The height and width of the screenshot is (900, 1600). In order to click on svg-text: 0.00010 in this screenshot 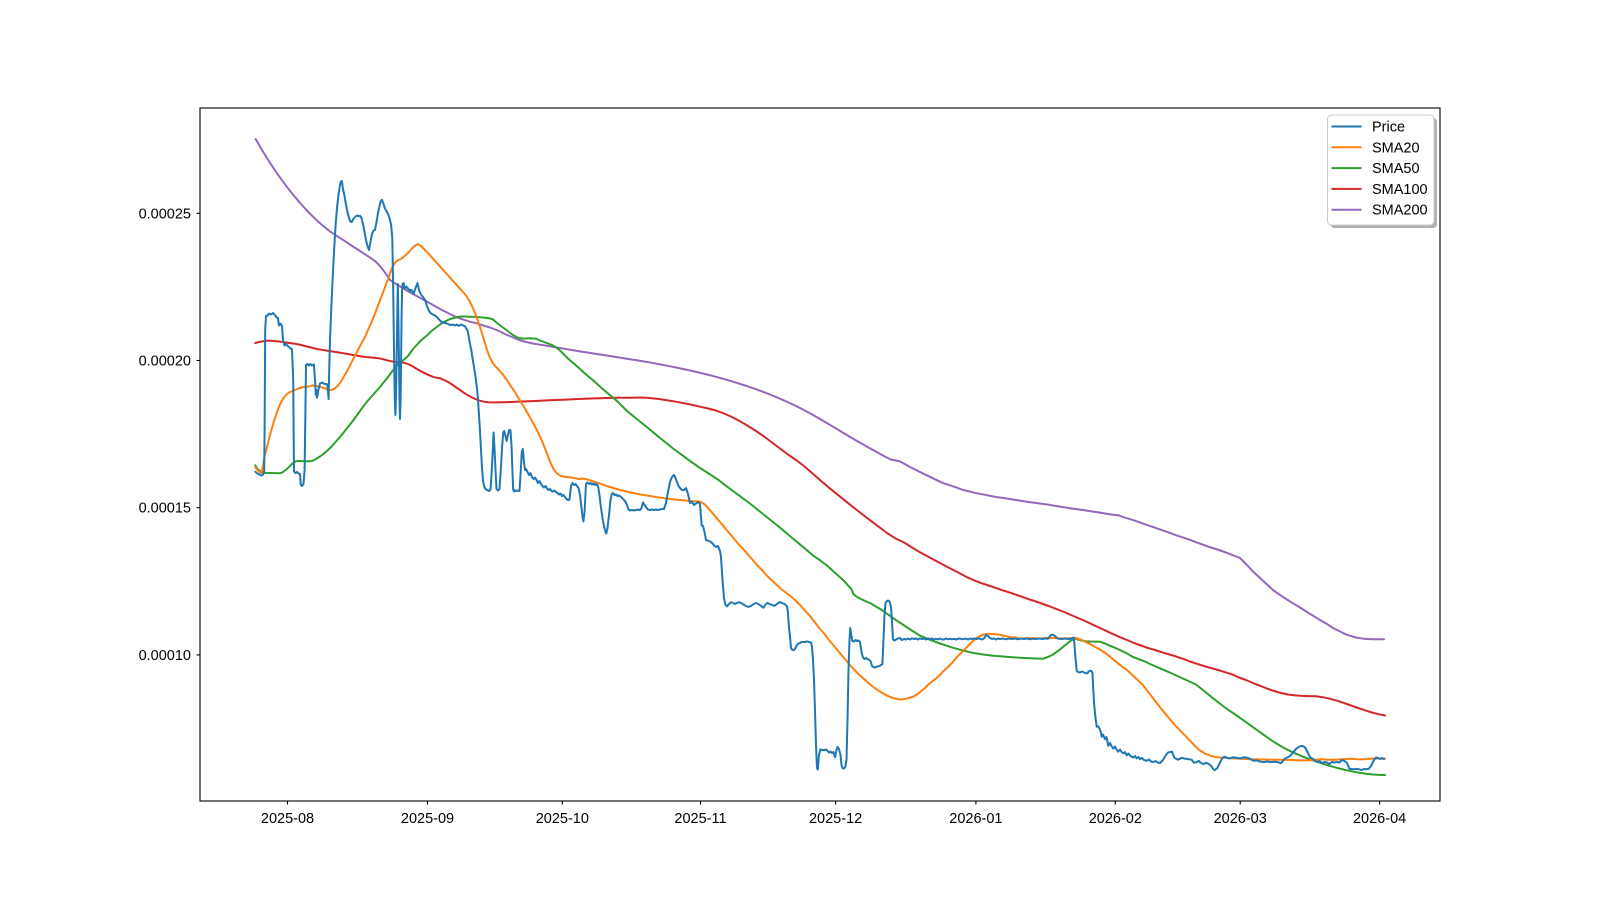, I will do `click(165, 656)`.